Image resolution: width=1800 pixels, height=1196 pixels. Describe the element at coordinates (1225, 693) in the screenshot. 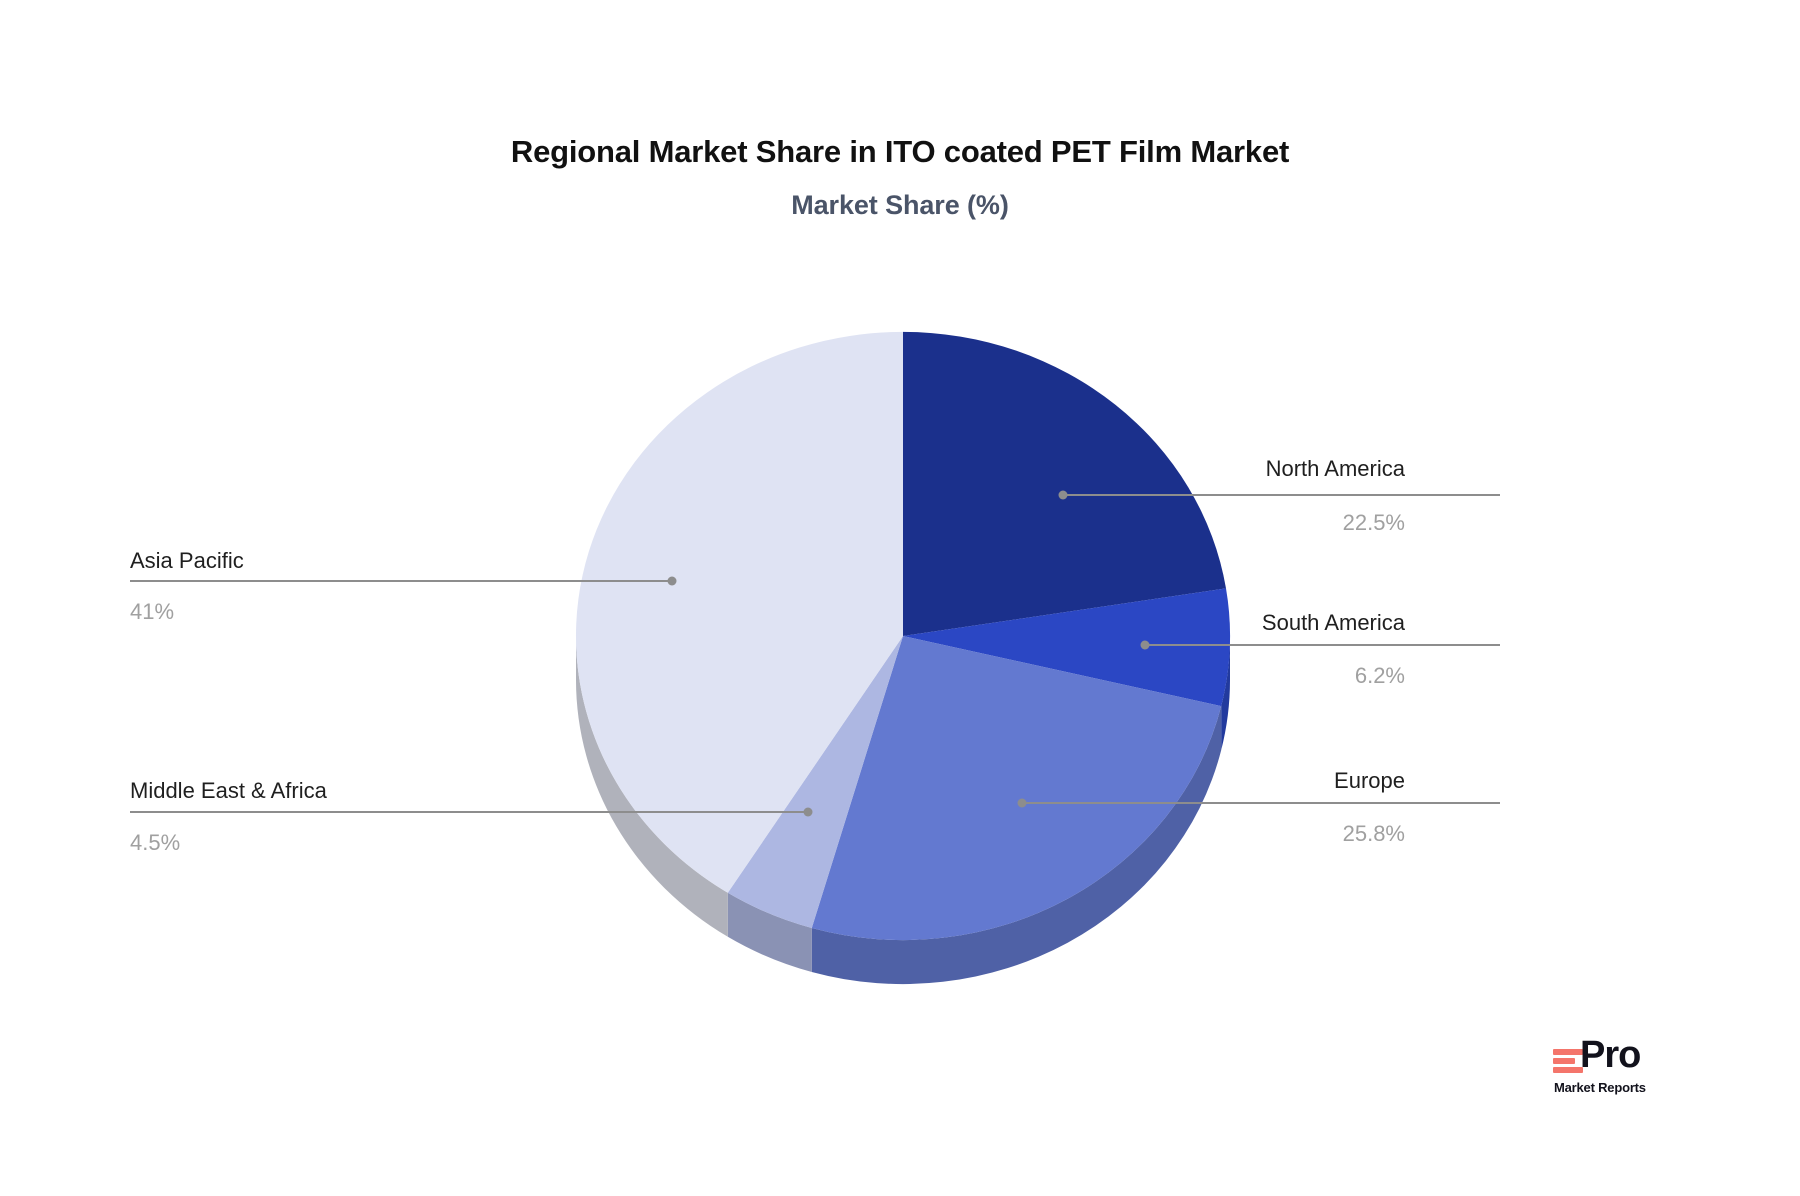

I see `pie-side-asia-pacific` at that location.